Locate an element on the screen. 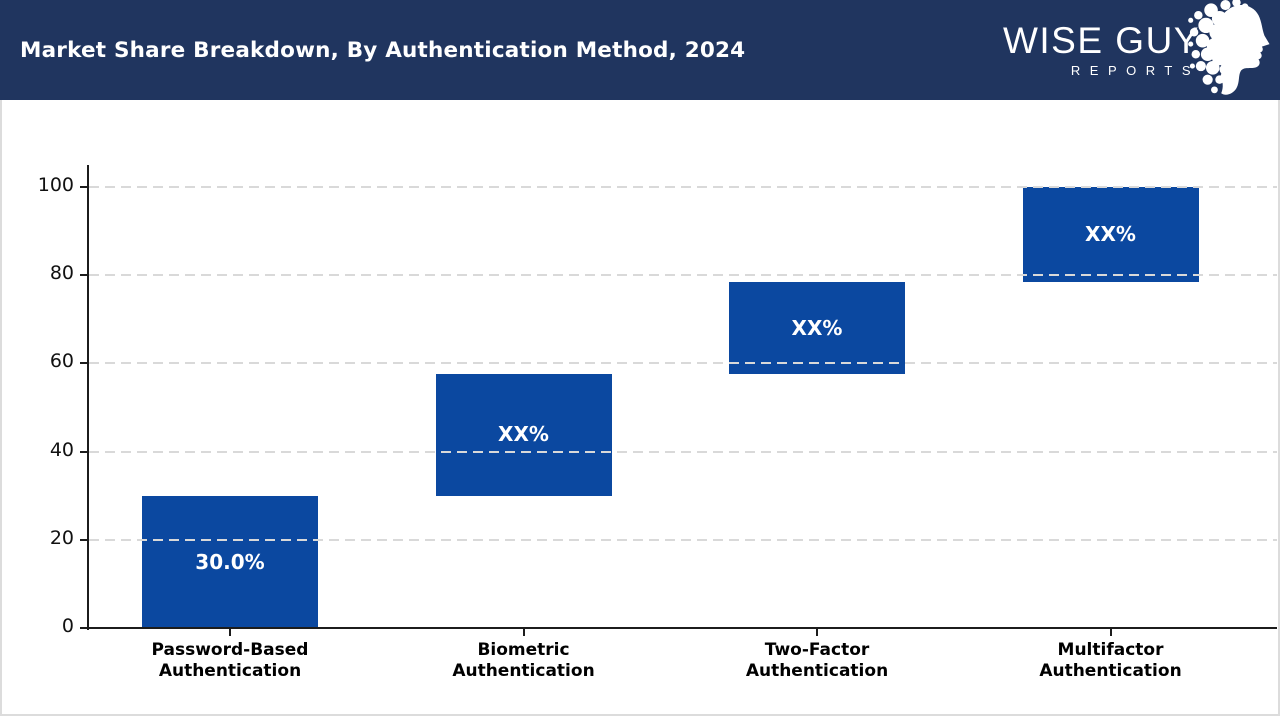 Image resolution: width=1280 pixels, height=720 pixels. brand-logo-text: WISE GUY REPORTS is located at coordinates (1101, 49).